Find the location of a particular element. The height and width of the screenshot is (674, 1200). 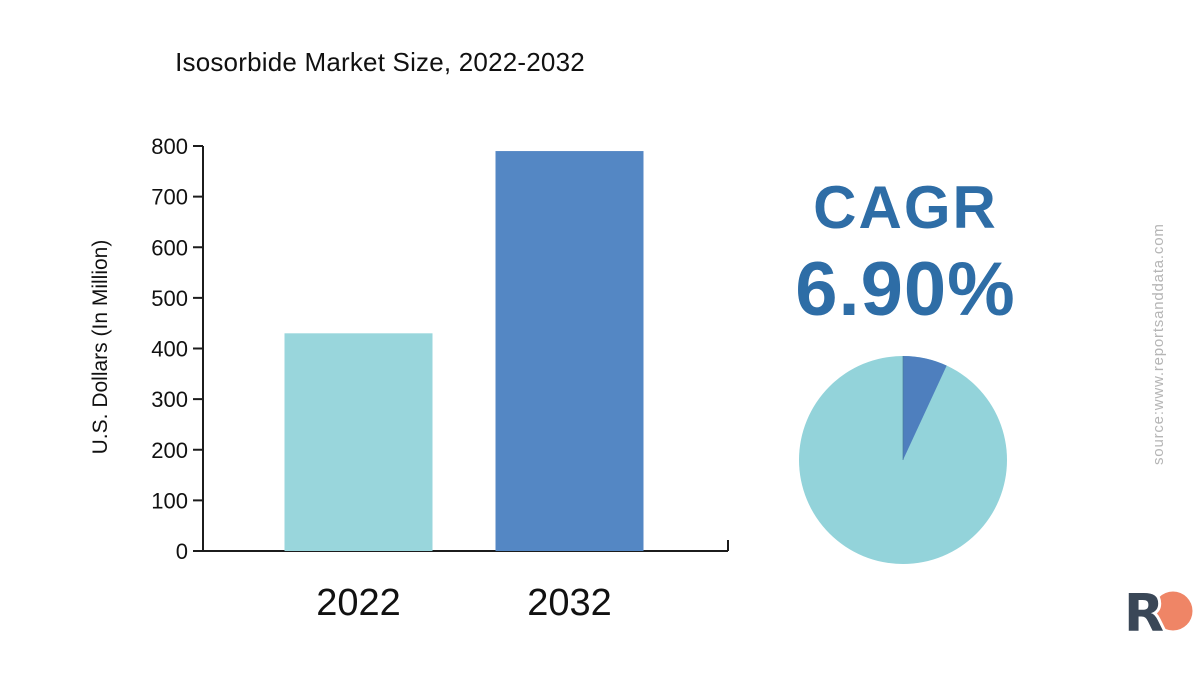

pie-slice-cagr is located at coordinates (925, 408).